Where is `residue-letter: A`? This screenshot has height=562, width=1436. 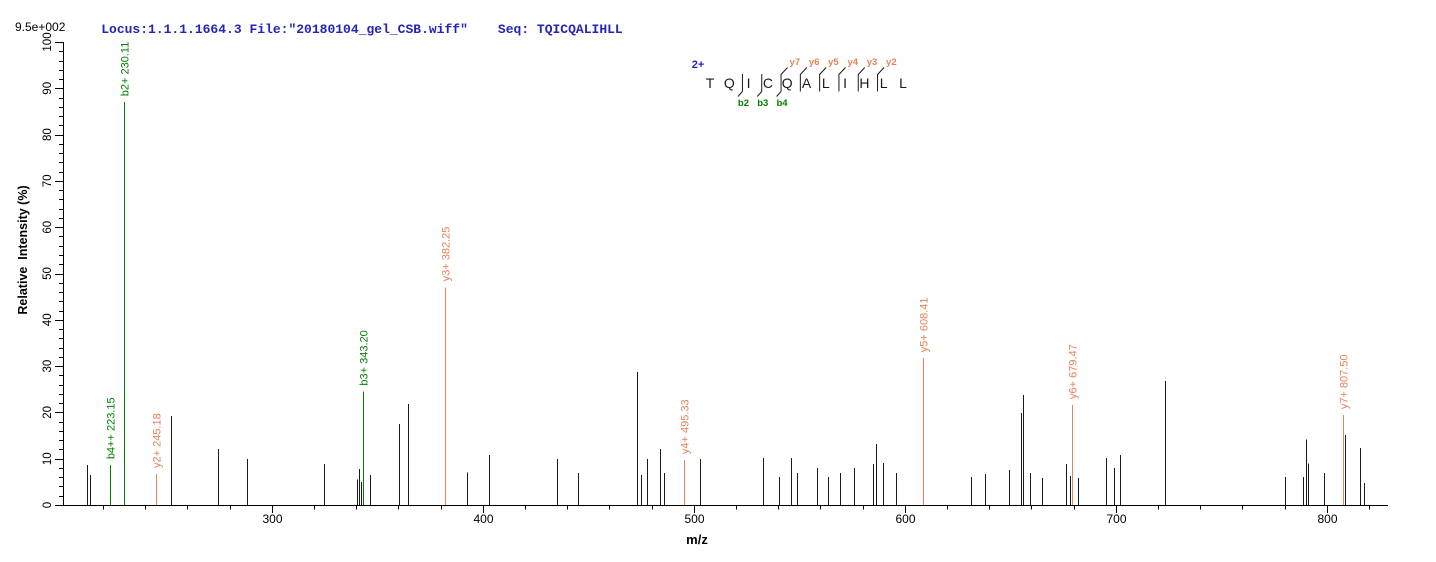 residue-letter: A is located at coordinates (807, 83).